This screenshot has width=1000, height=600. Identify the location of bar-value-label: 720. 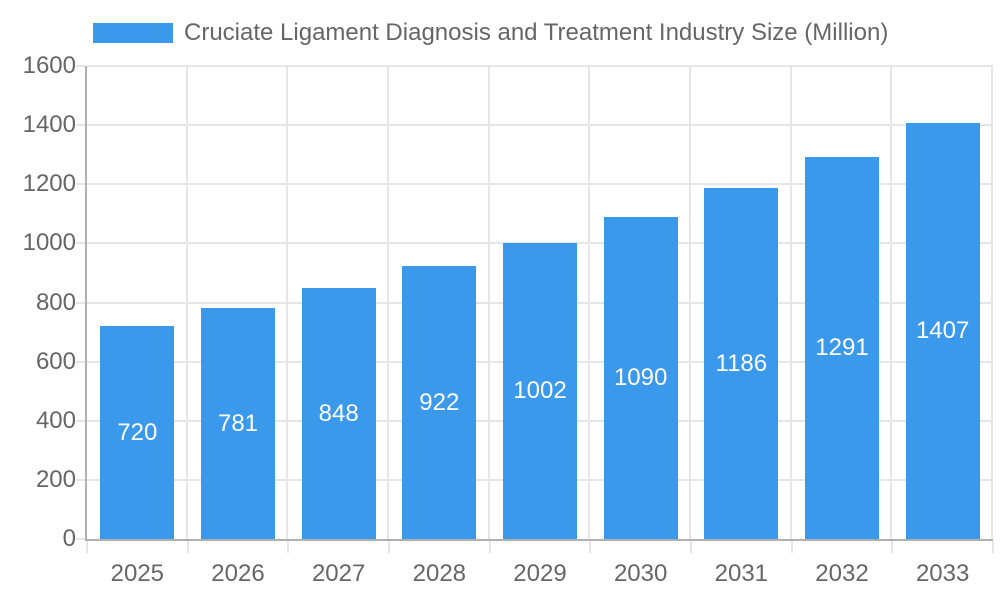
(137, 432).